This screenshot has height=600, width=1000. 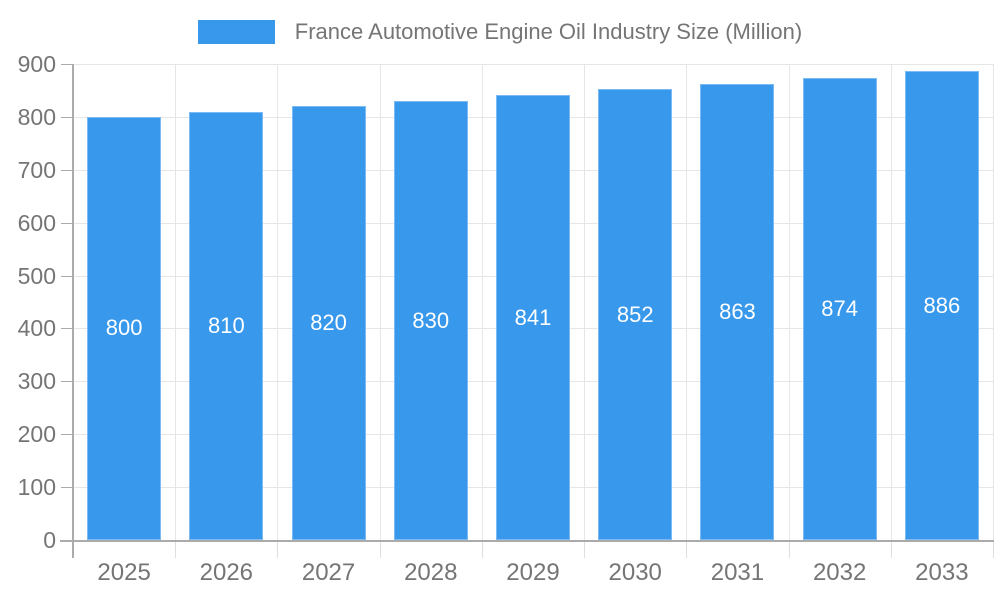 I want to click on x-tick-label: 2028, so click(x=431, y=572).